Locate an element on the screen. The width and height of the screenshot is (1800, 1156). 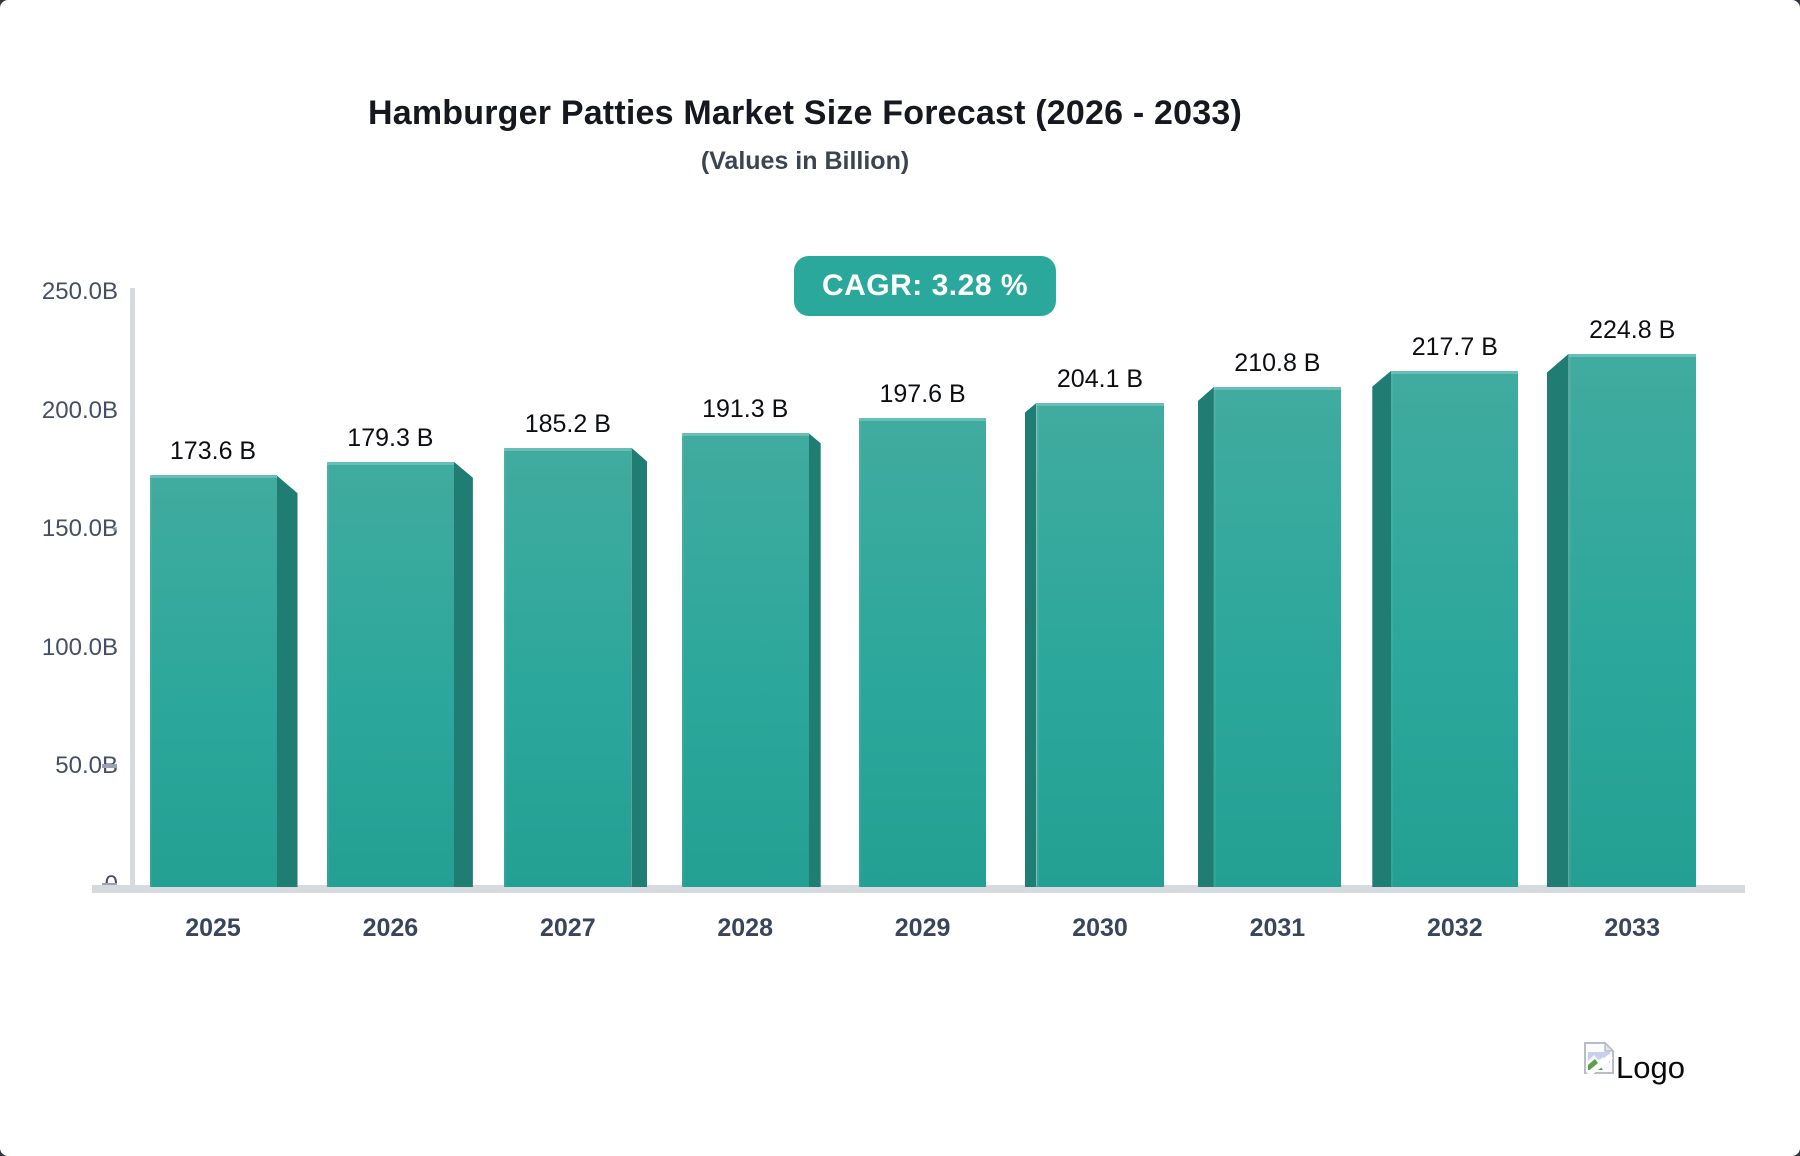
x-tick-label-2028: 2028 is located at coordinates (745, 928).